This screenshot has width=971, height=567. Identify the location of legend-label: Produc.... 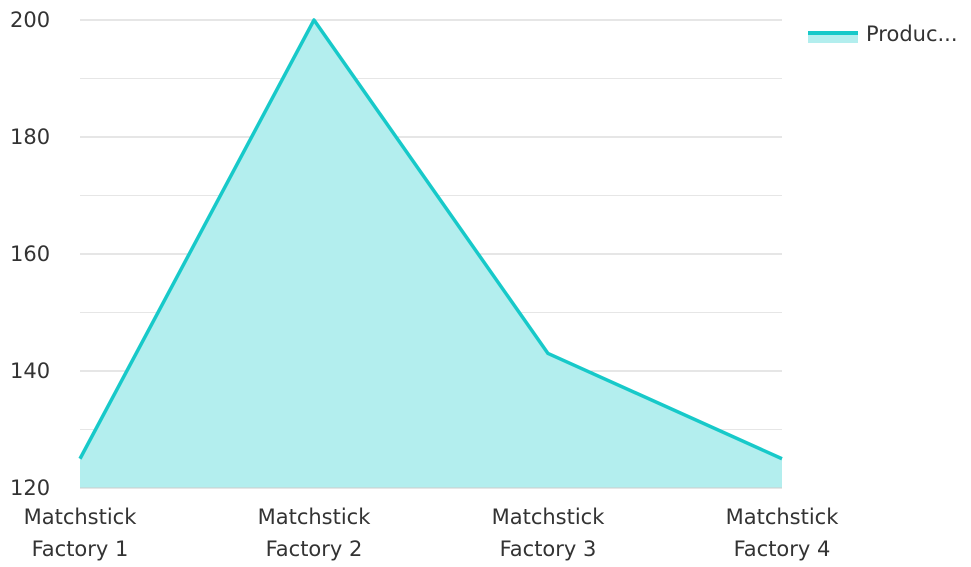
(912, 34).